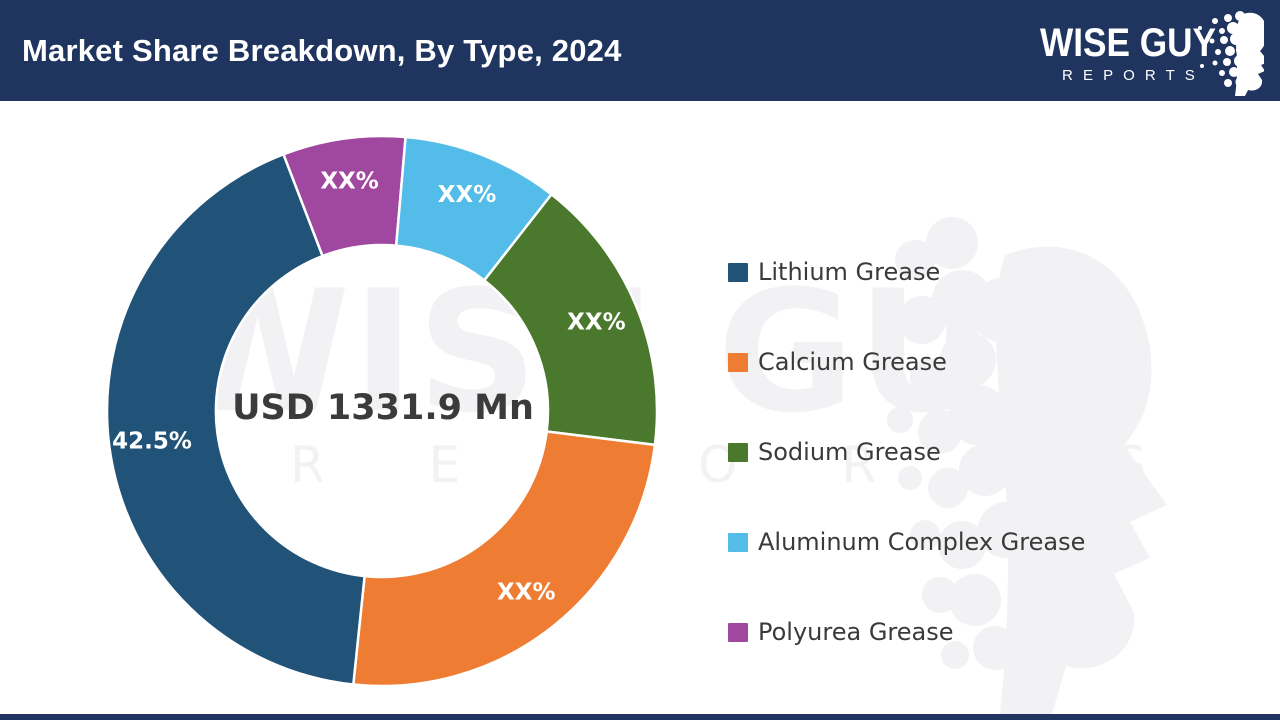  I want to click on logo-text-reports: R E P O R T S, so click(1130, 75).